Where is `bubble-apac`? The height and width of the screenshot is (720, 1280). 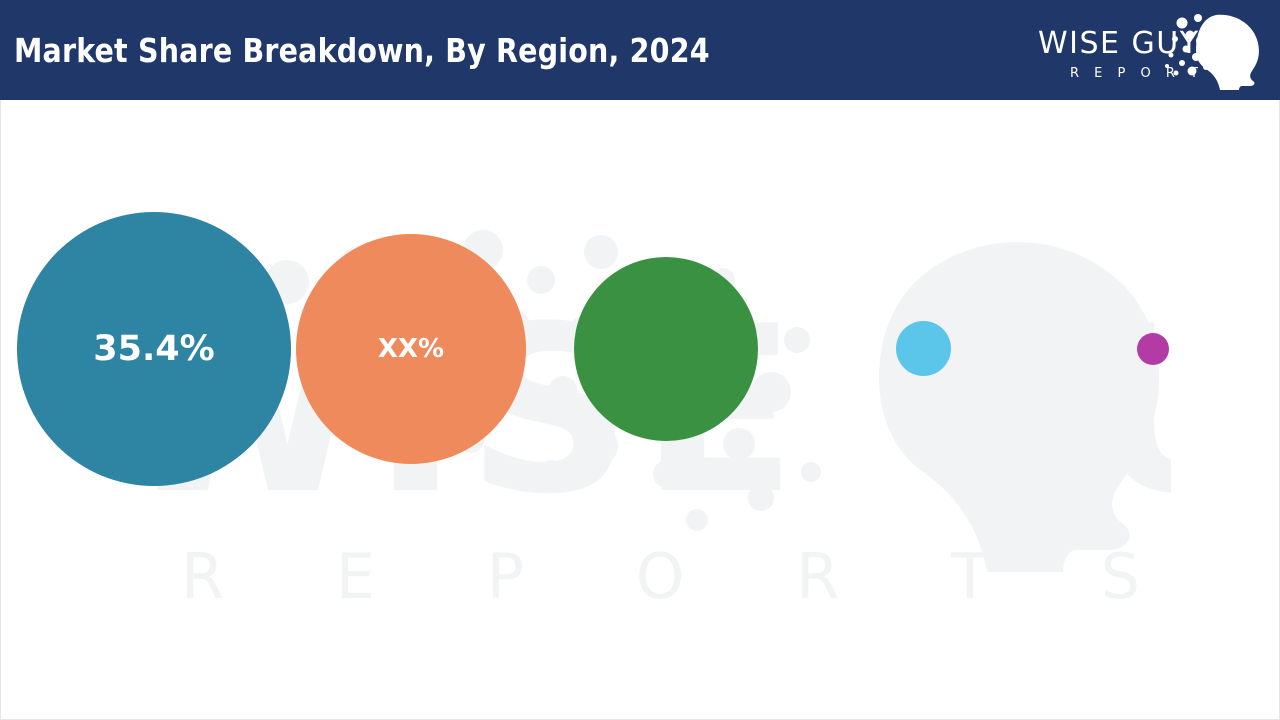
bubble-apac is located at coordinates (666, 349).